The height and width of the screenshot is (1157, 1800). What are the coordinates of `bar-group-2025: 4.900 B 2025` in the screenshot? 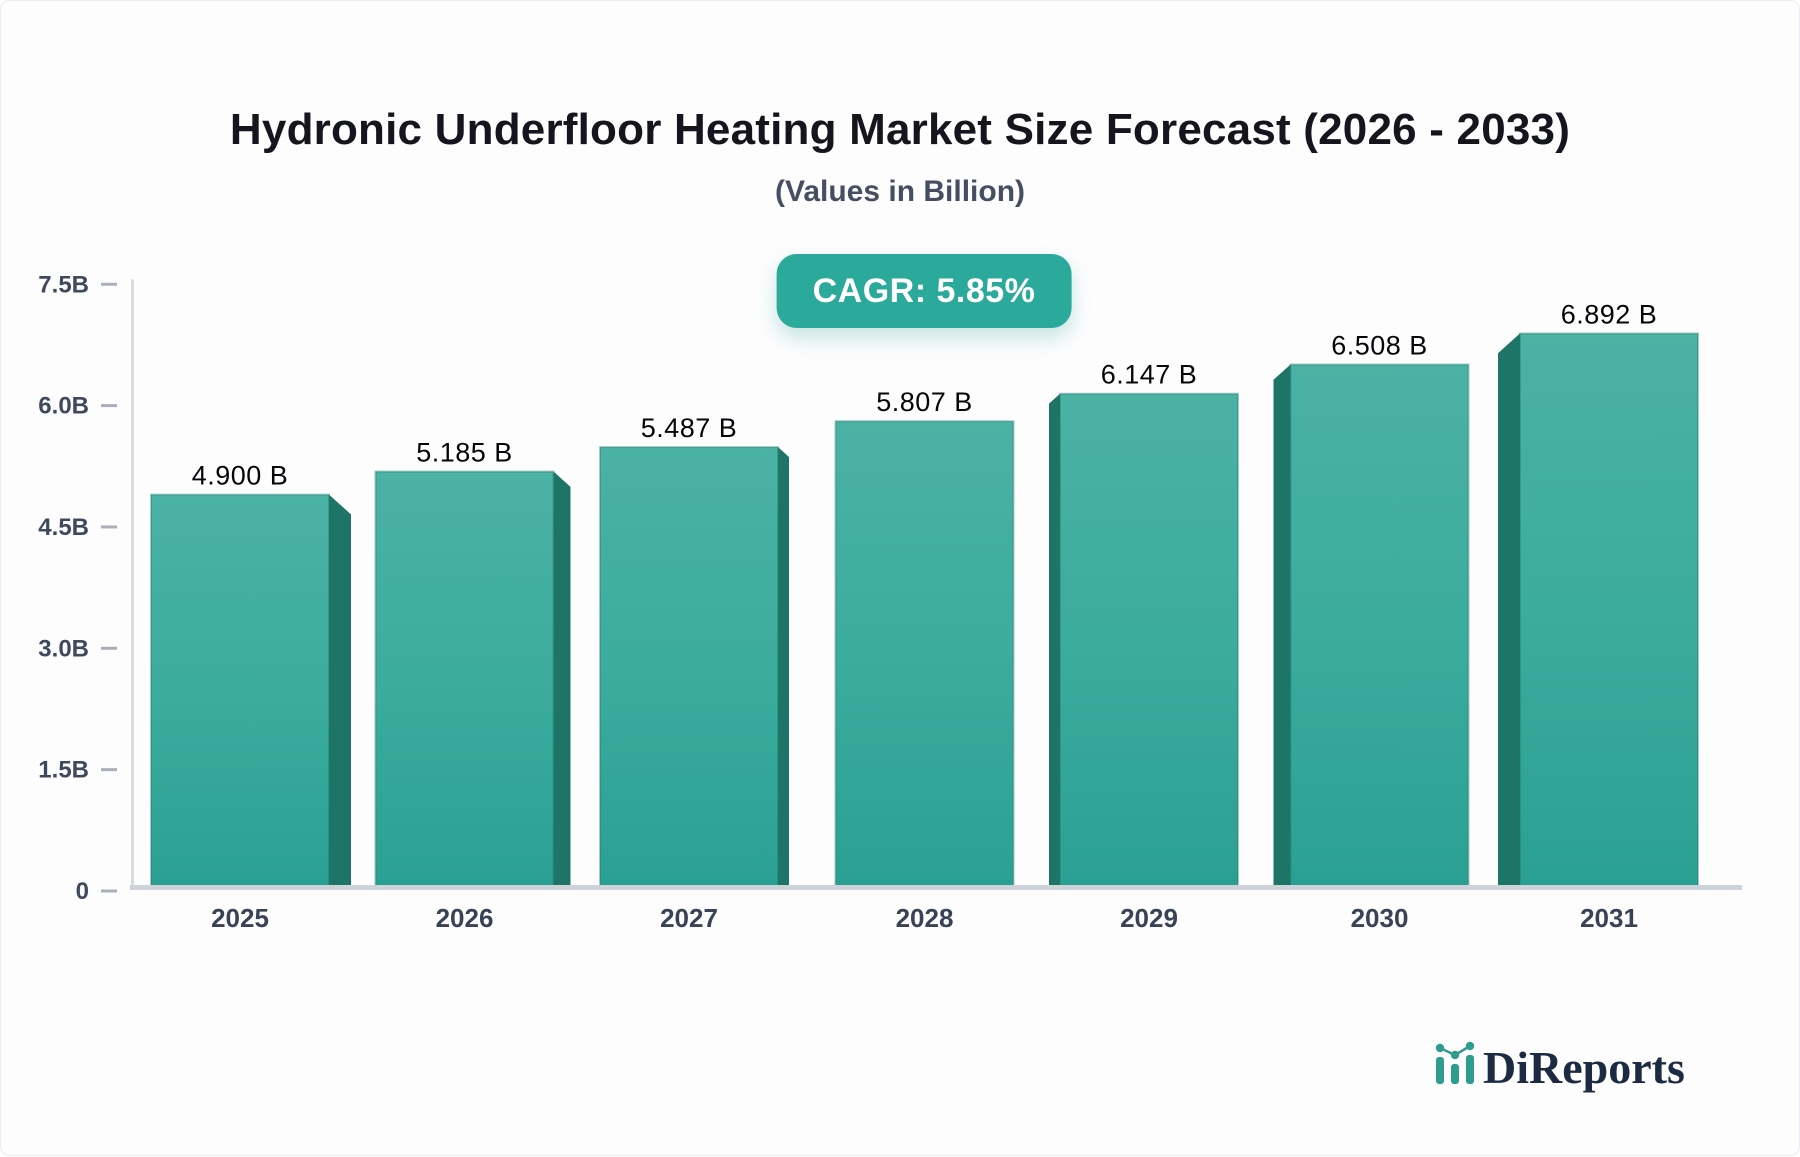 It's located at (250, 697).